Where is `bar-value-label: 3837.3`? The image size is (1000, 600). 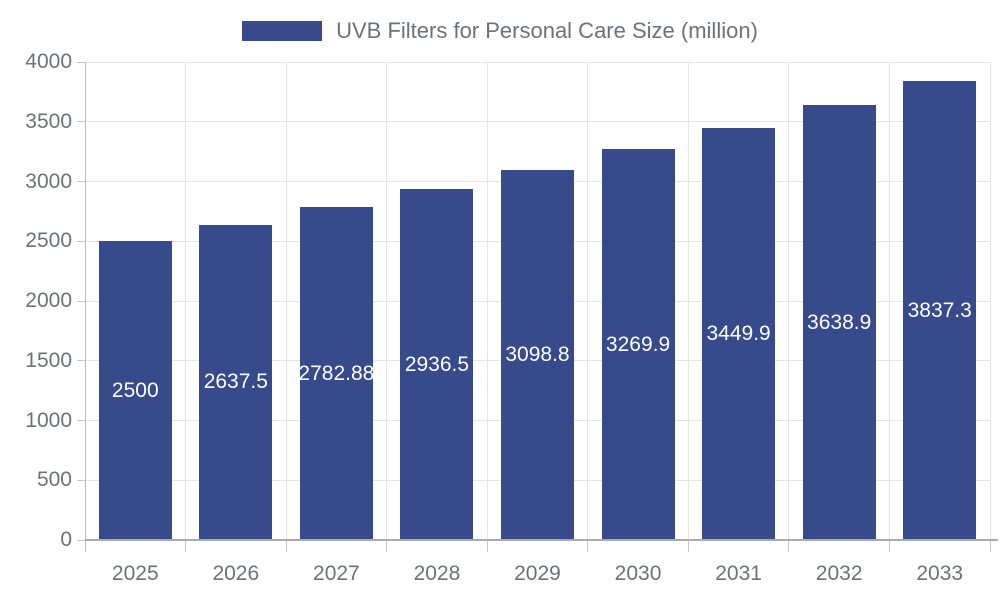
bar-value-label: 3837.3 is located at coordinates (939, 310).